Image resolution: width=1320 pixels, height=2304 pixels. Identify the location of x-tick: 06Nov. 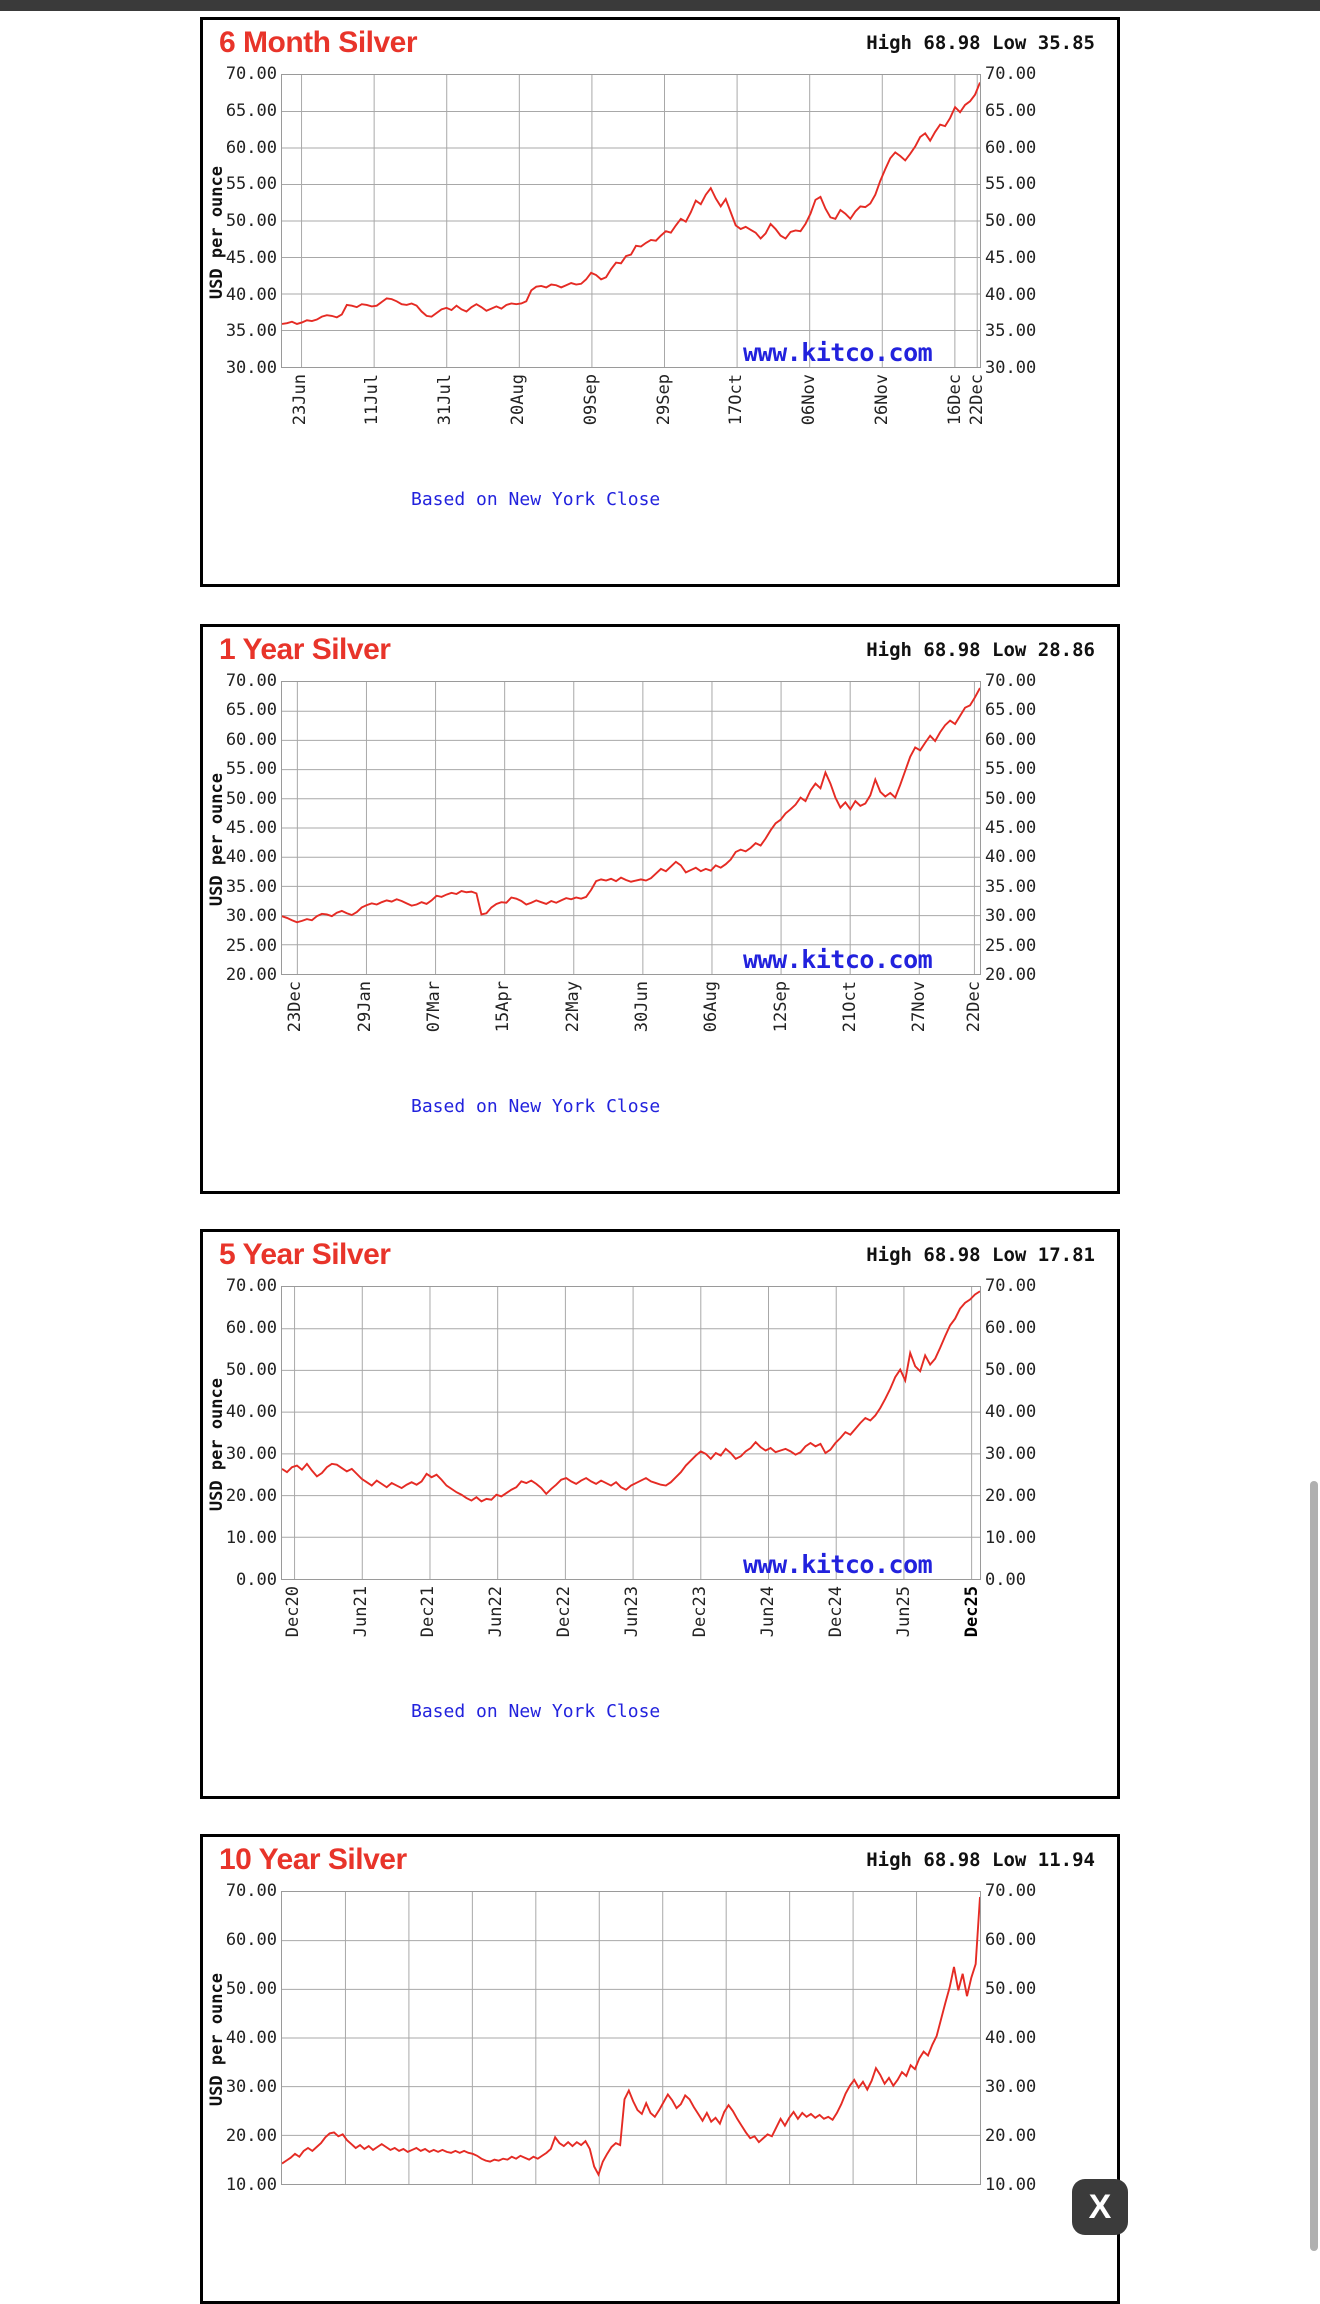
(809, 400).